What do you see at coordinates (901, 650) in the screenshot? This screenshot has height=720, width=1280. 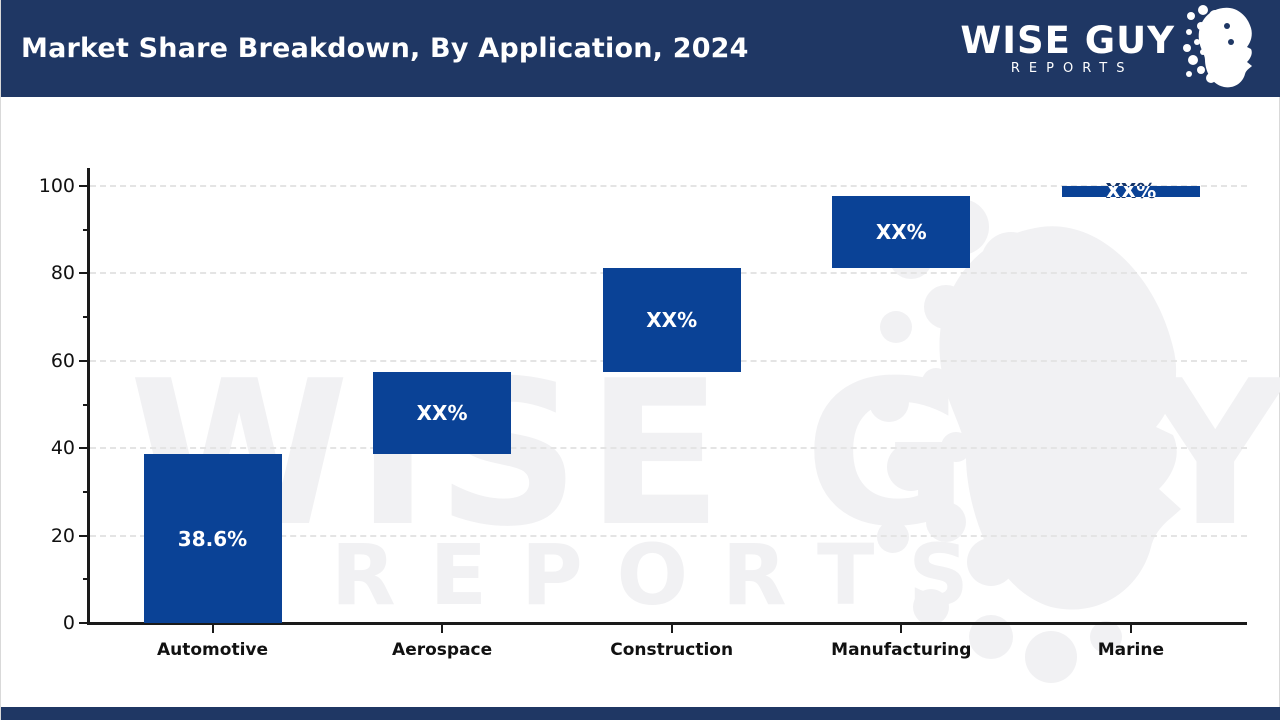 I see `category-label: Manufacturing` at bounding box center [901, 650].